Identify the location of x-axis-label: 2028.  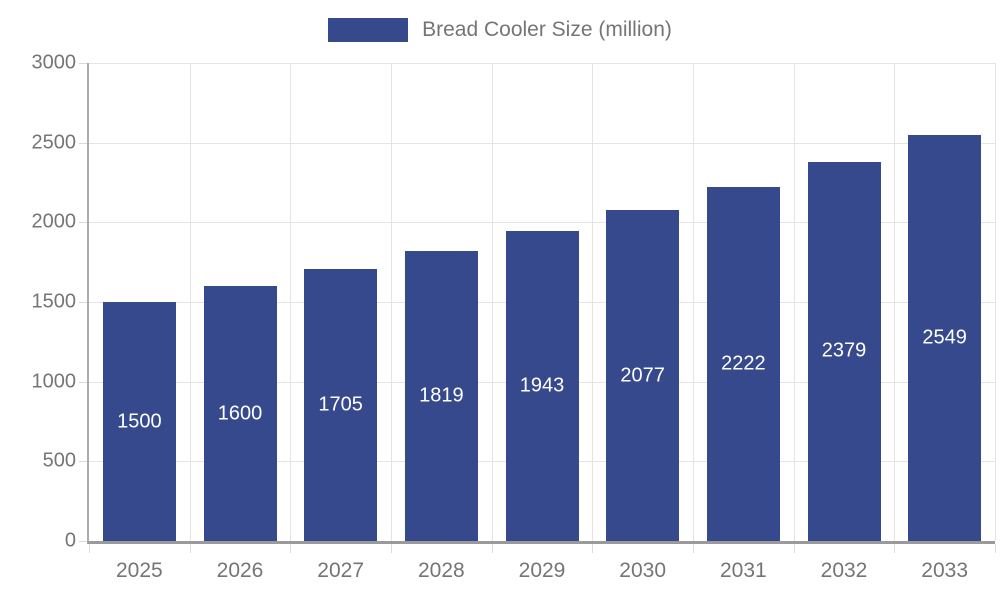
(441, 570).